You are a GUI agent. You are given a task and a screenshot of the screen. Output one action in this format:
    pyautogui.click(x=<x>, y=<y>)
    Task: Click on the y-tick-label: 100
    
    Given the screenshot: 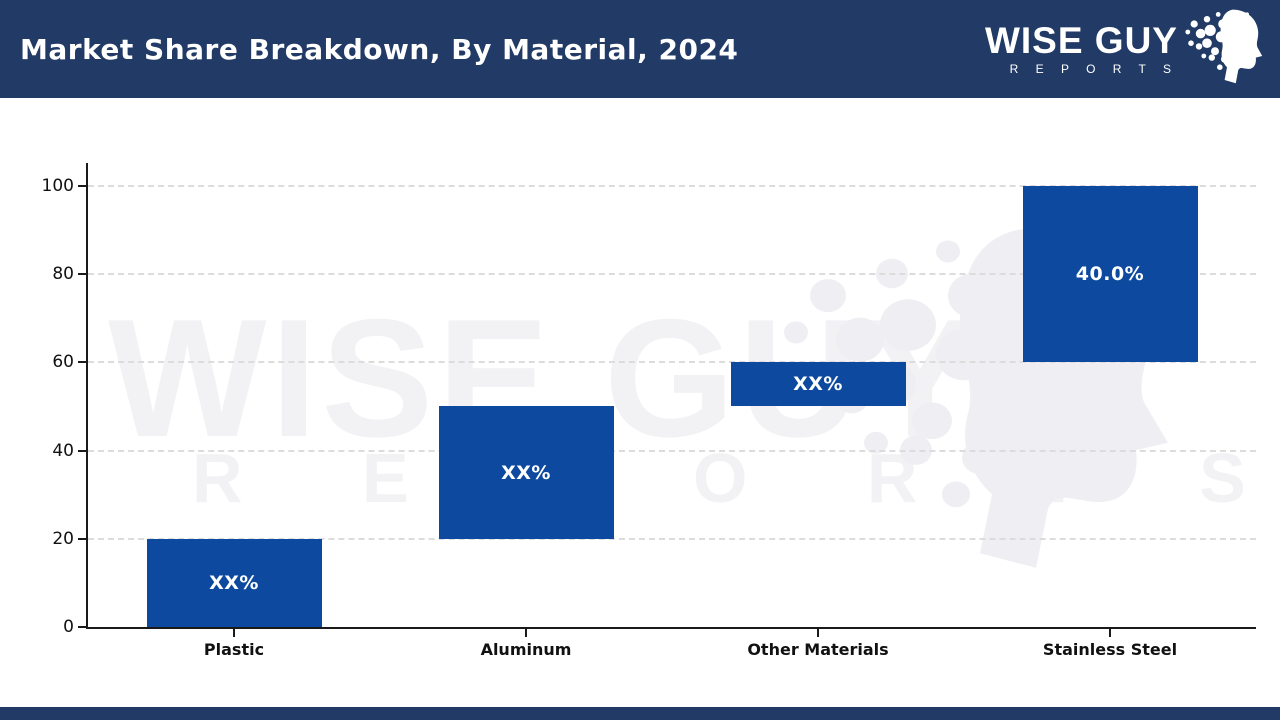 What is the action you would take?
    pyautogui.click(x=57, y=185)
    